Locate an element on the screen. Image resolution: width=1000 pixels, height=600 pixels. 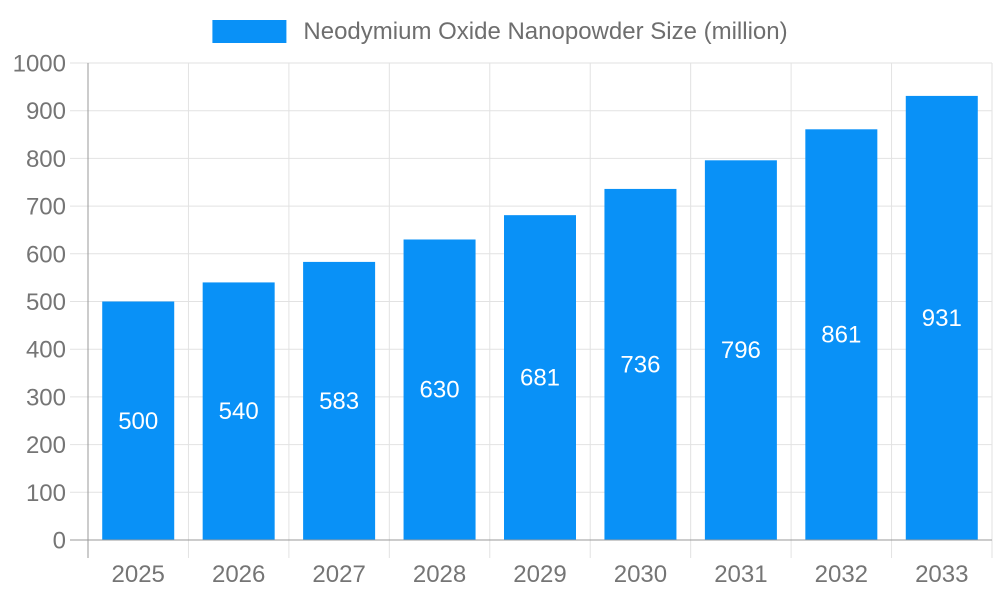
bar-2032 is located at coordinates (841, 334).